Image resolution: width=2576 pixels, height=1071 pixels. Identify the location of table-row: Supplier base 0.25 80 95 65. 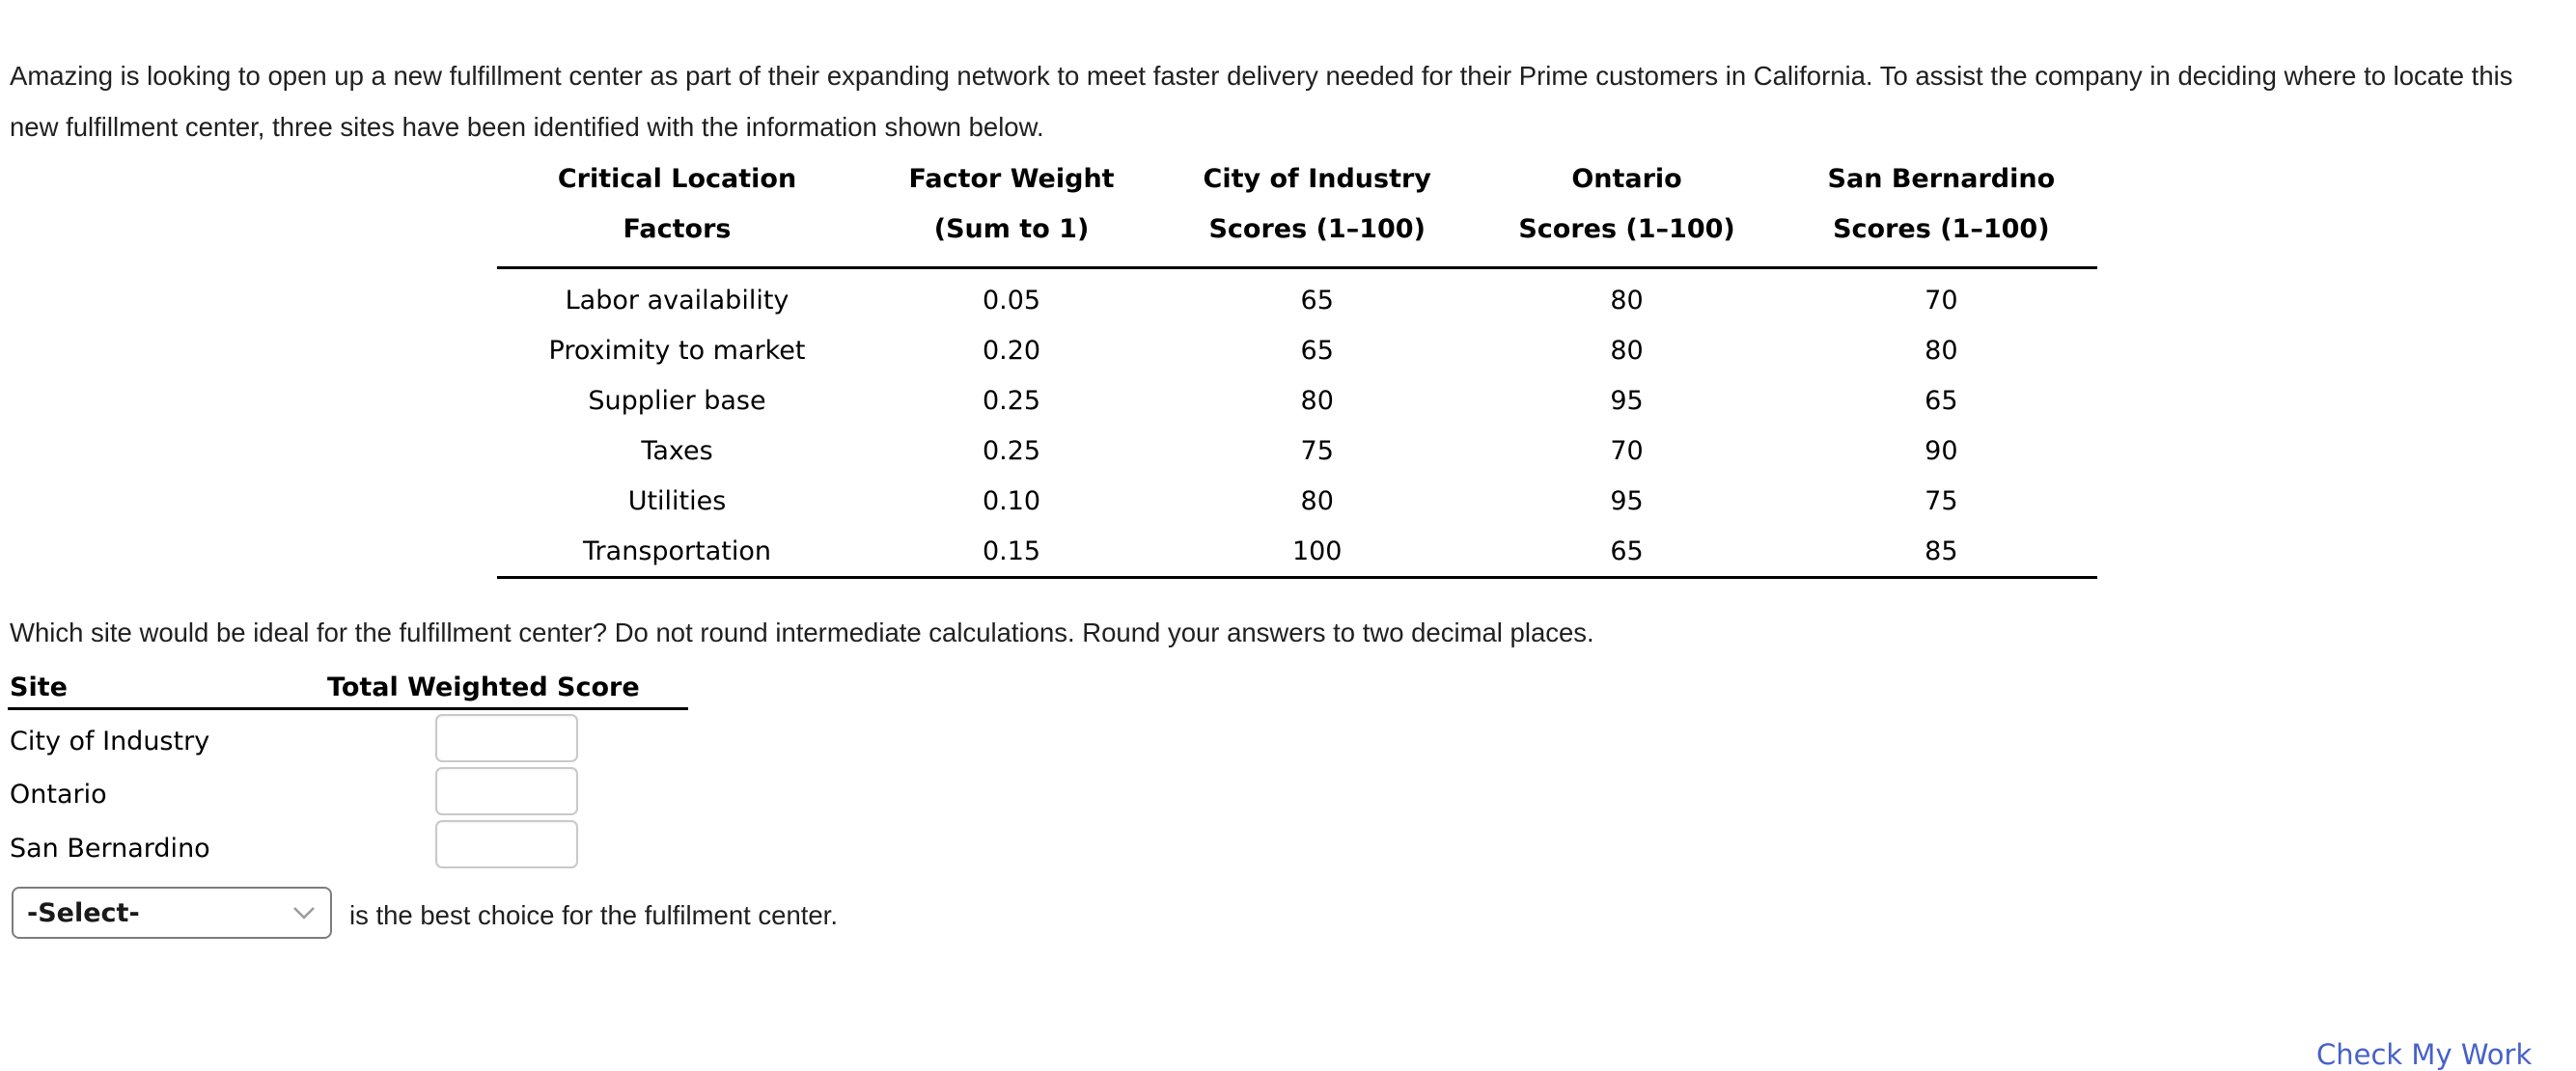
(1297, 401).